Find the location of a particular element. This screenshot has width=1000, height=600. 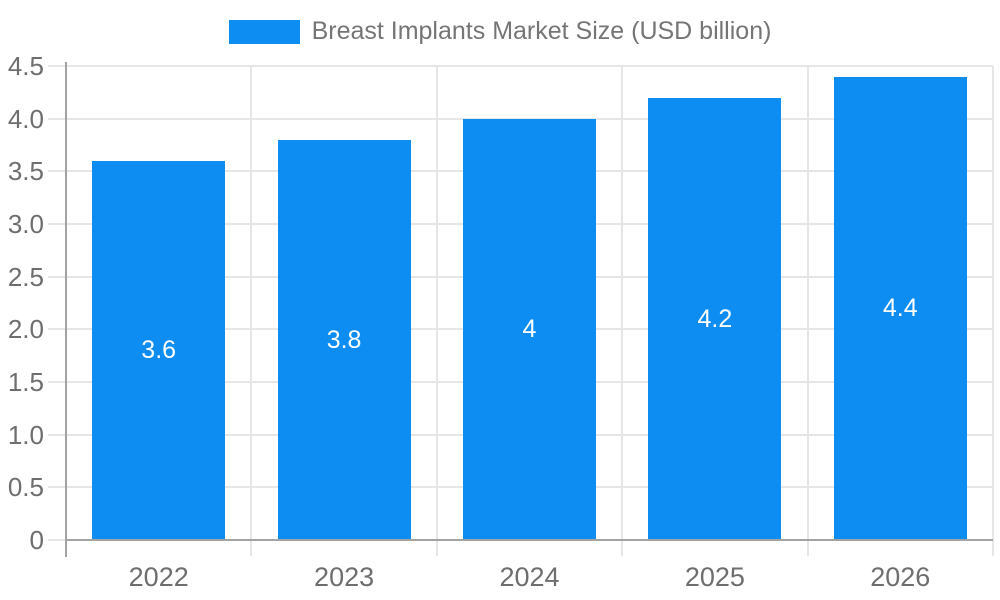

y-axis-tick-label: 1.0 is located at coordinates (25, 434).